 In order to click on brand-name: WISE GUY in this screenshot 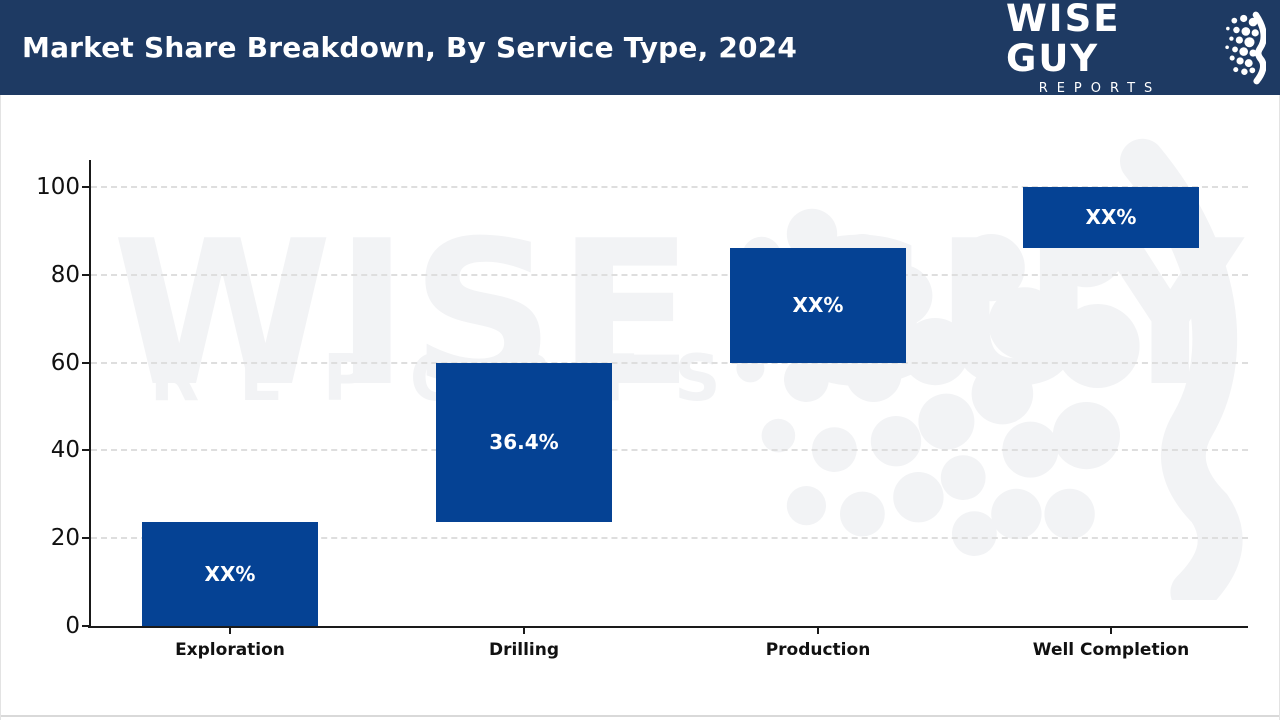, I will do `click(1063, 40)`.